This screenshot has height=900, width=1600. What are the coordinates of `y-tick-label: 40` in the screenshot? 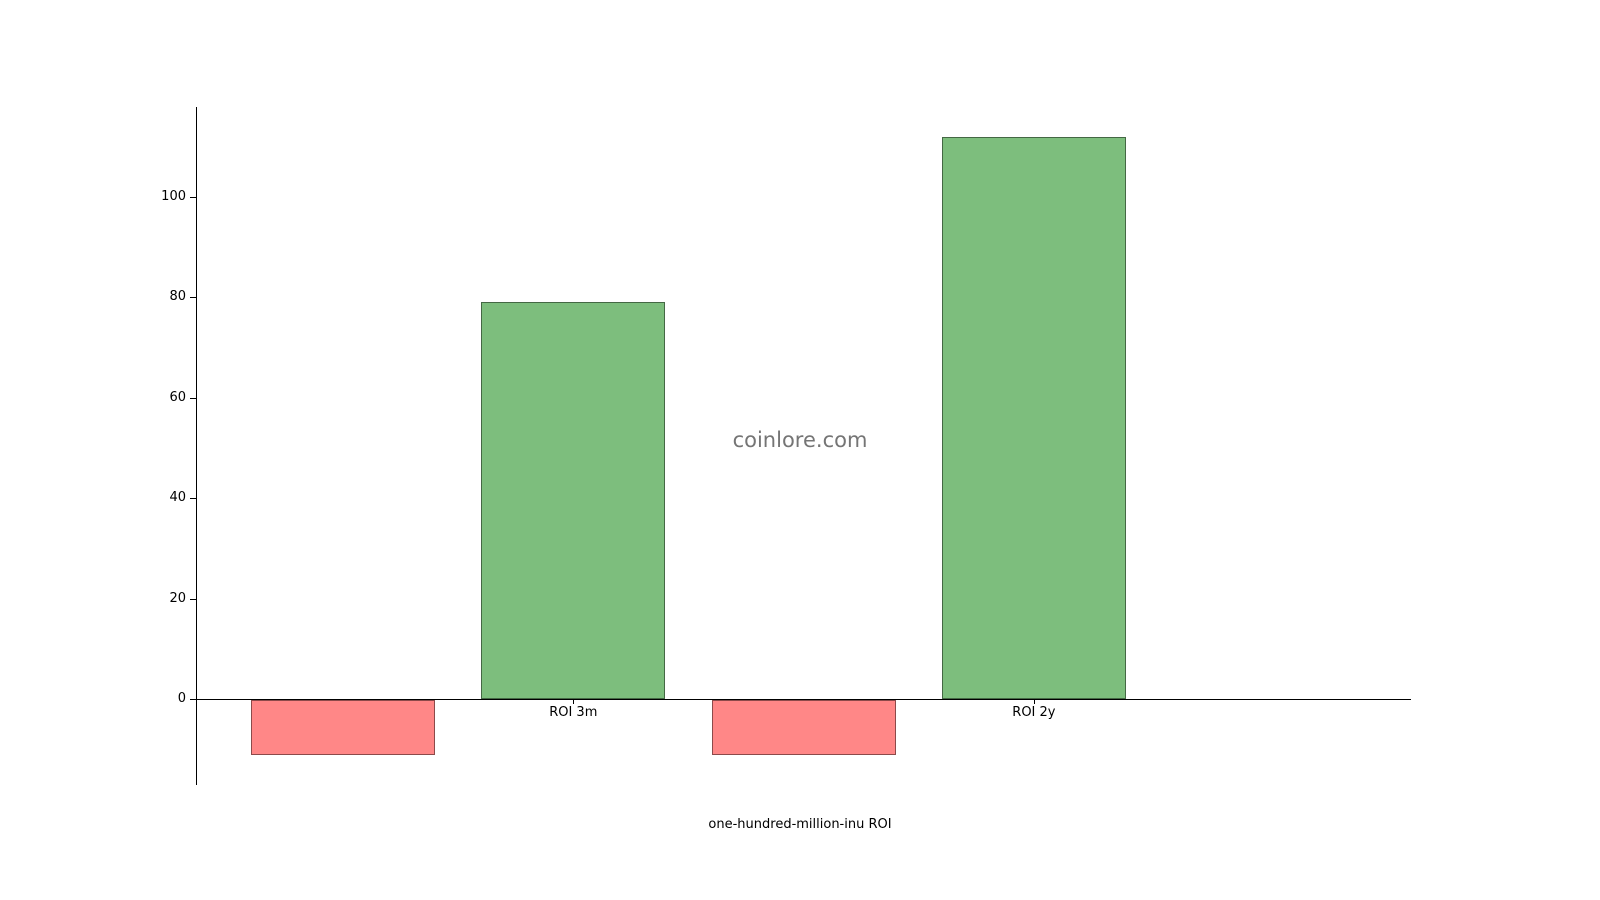 It's located at (177, 498).